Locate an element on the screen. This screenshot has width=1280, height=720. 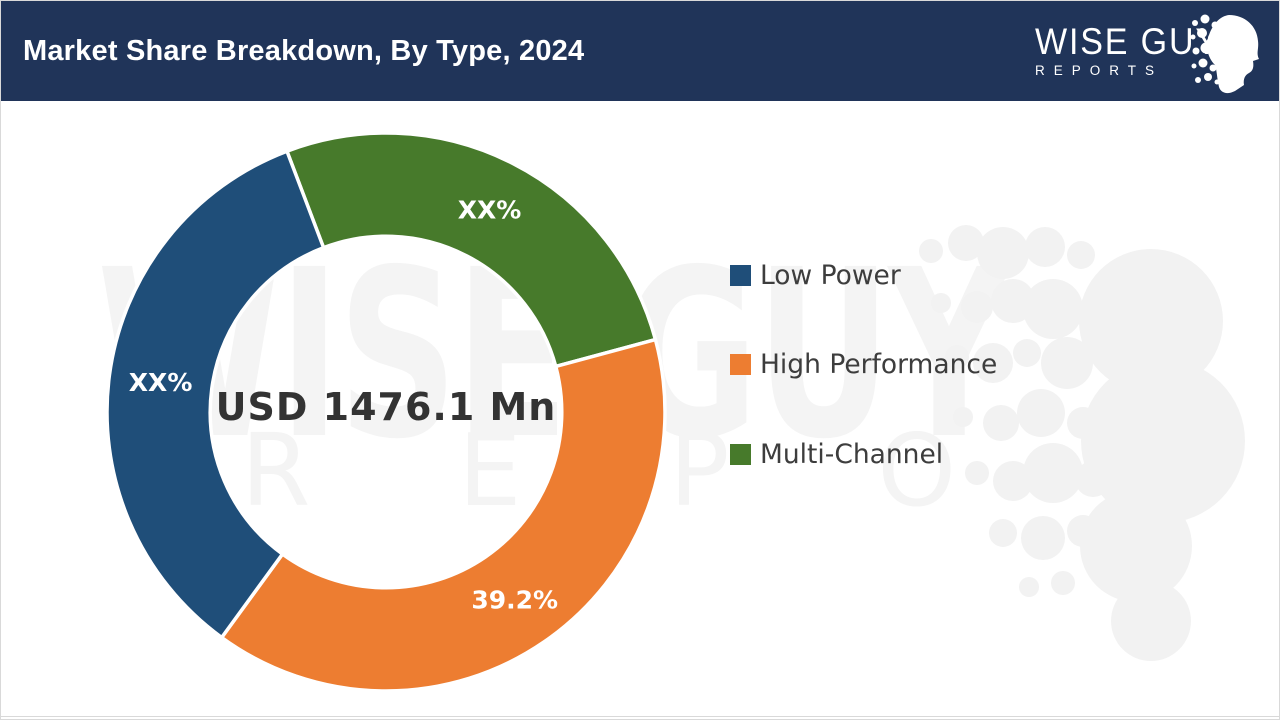
logo-reports-text: REPORTS is located at coordinates (1099, 70).